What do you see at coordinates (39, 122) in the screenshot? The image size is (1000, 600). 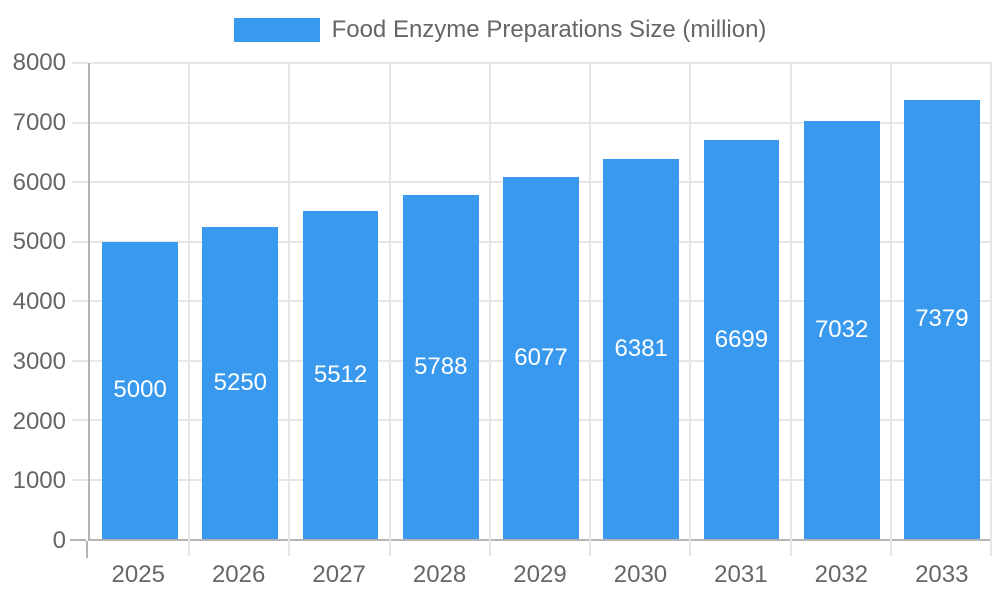 I see `y-axis-tick-label: 7000` at bounding box center [39, 122].